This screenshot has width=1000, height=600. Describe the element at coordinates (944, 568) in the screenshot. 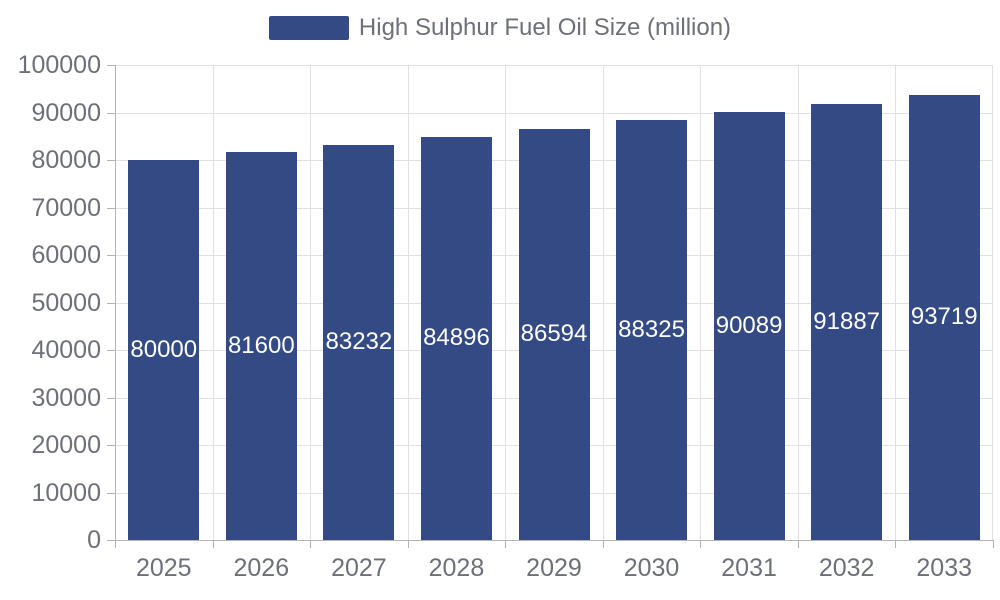

I see `x-tick-label: 2033` at that location.